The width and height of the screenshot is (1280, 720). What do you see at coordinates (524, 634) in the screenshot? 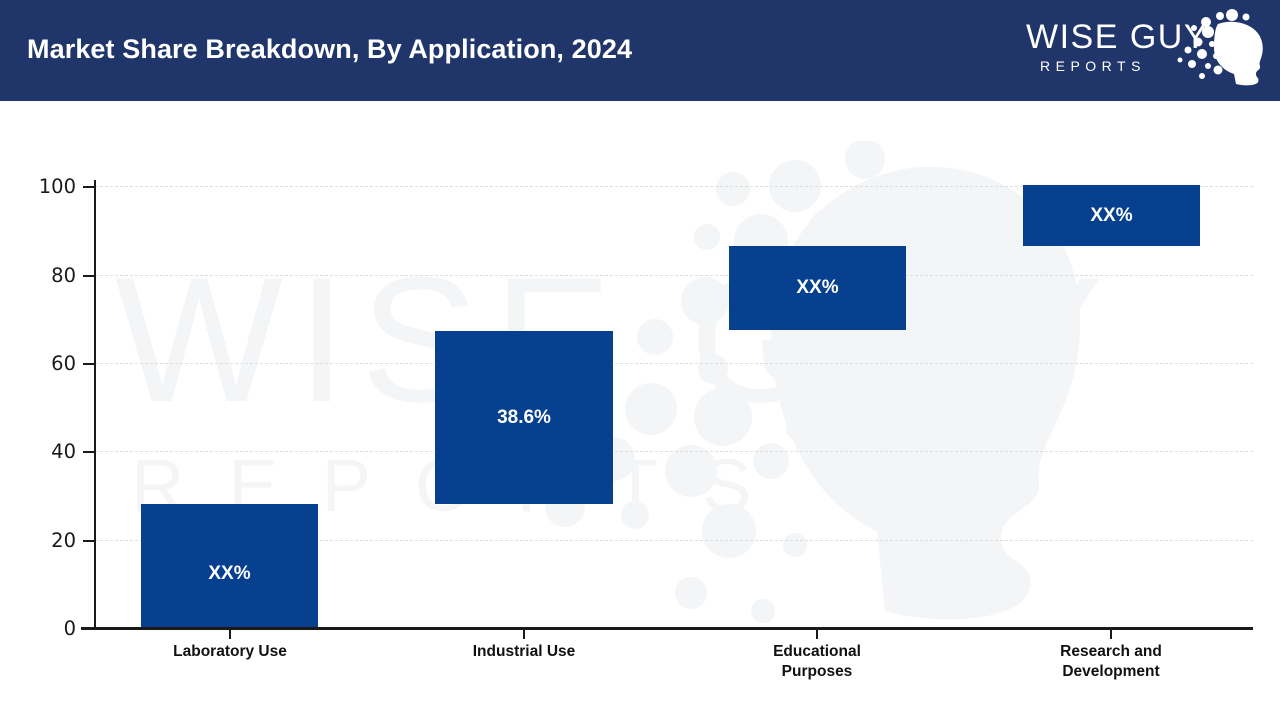
I see `x-tick-mark-industrial-use` at bounding box center [524, 634].